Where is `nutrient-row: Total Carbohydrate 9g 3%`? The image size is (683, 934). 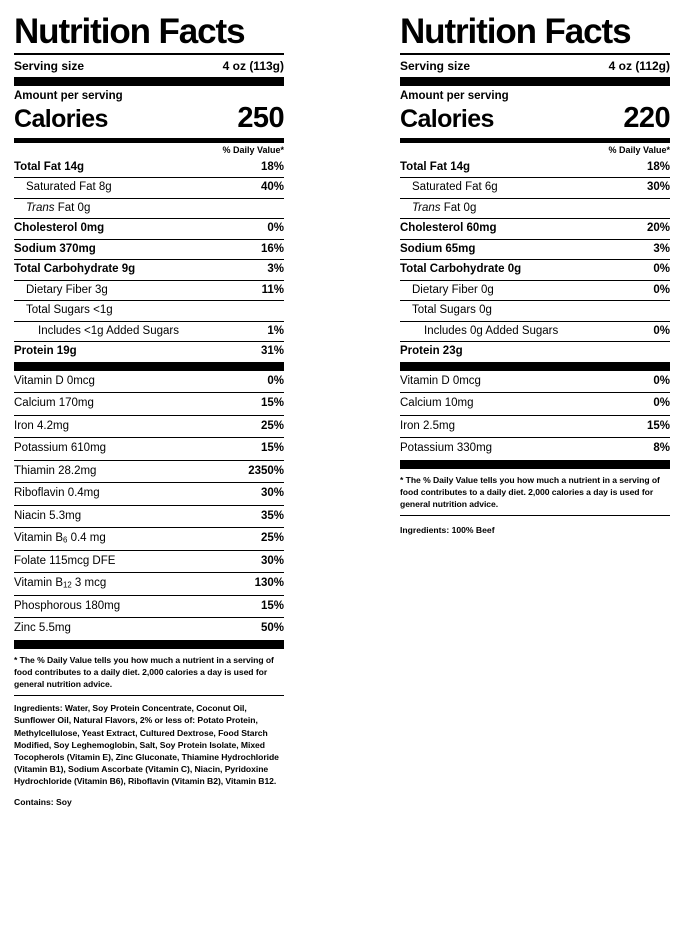
nutrient-row: Total Carbohydrate 9g 3% is located at coordinates (149, 270).